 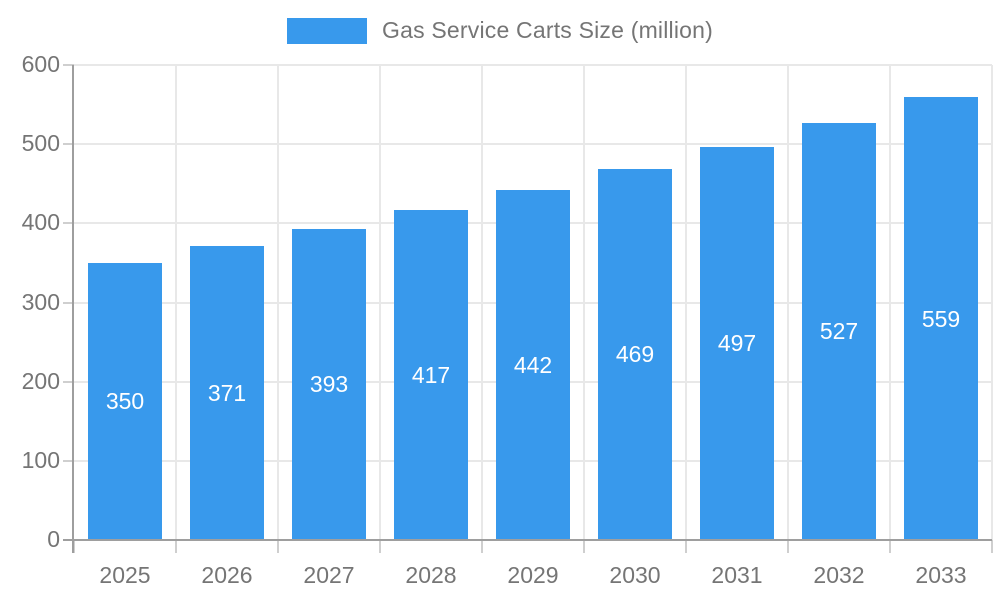 I want to click on bar-value-label: 442, so click(x=533, y=365).